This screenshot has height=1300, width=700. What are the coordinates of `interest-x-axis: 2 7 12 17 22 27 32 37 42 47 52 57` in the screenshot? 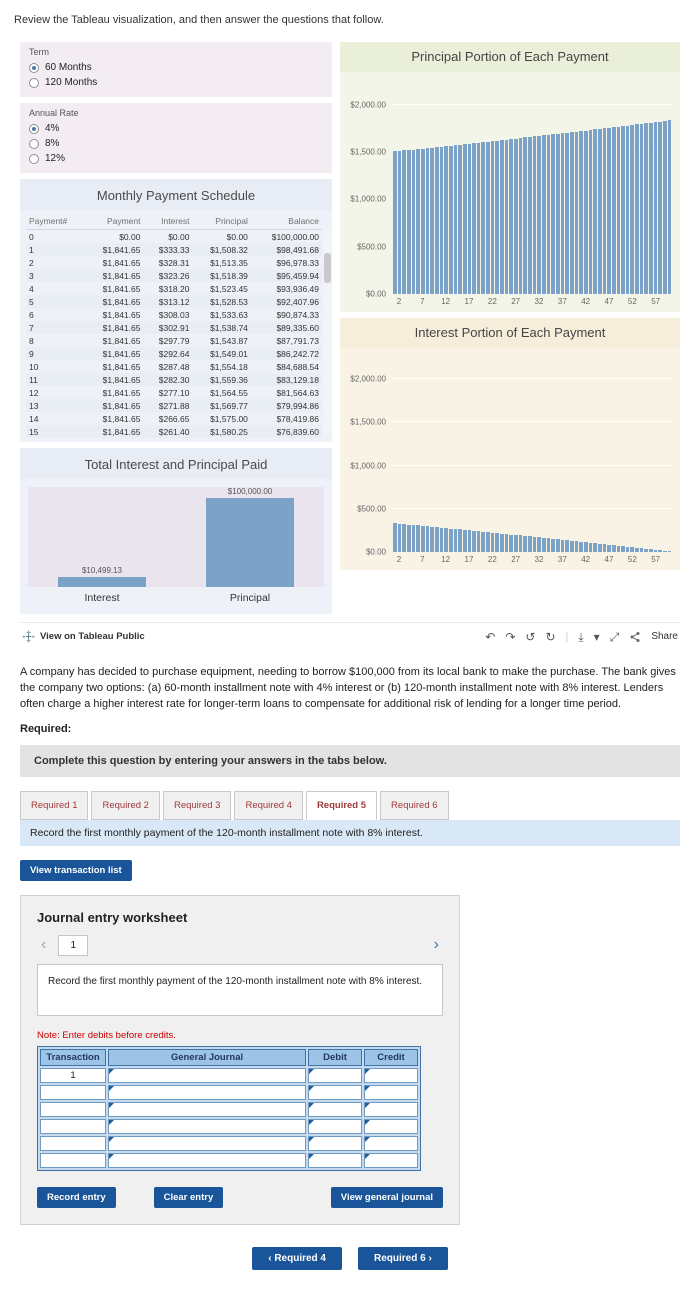 It's located at (532, 561).